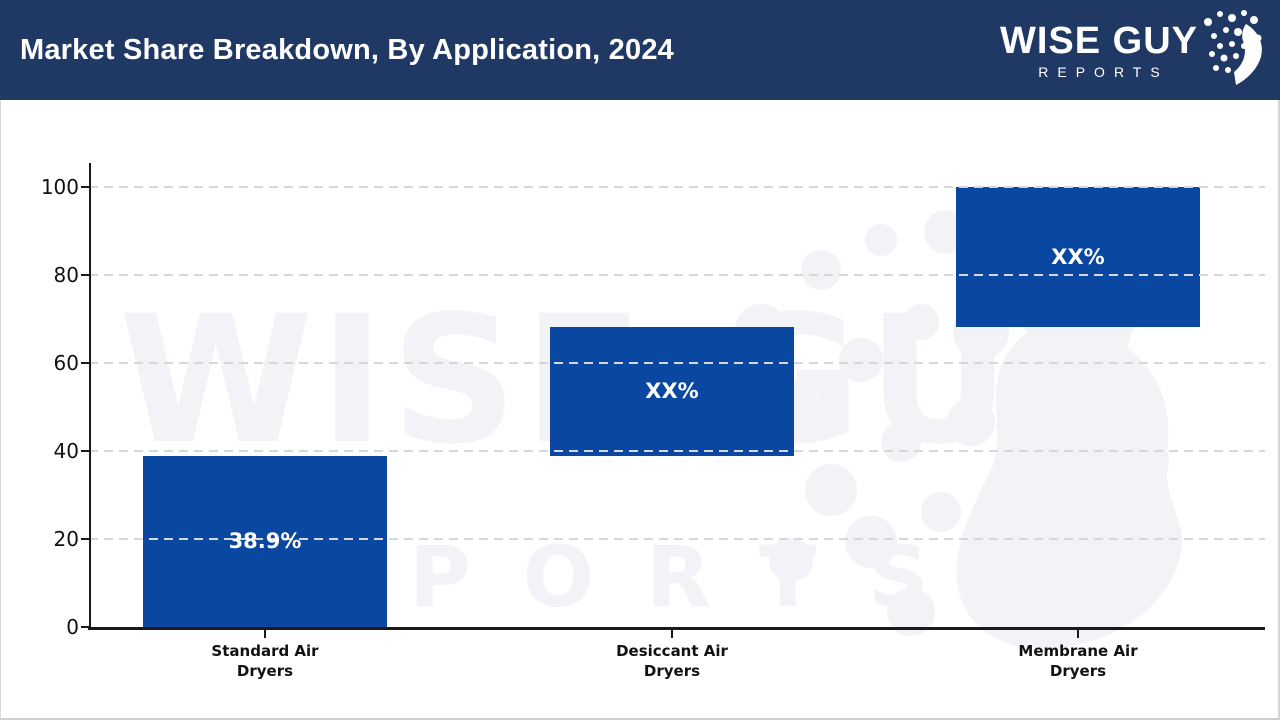  What do you see at coordinates (1233, 50) in the screenshot?
I see `wiseguy-face-icon` at bounding box center [1233, 50].